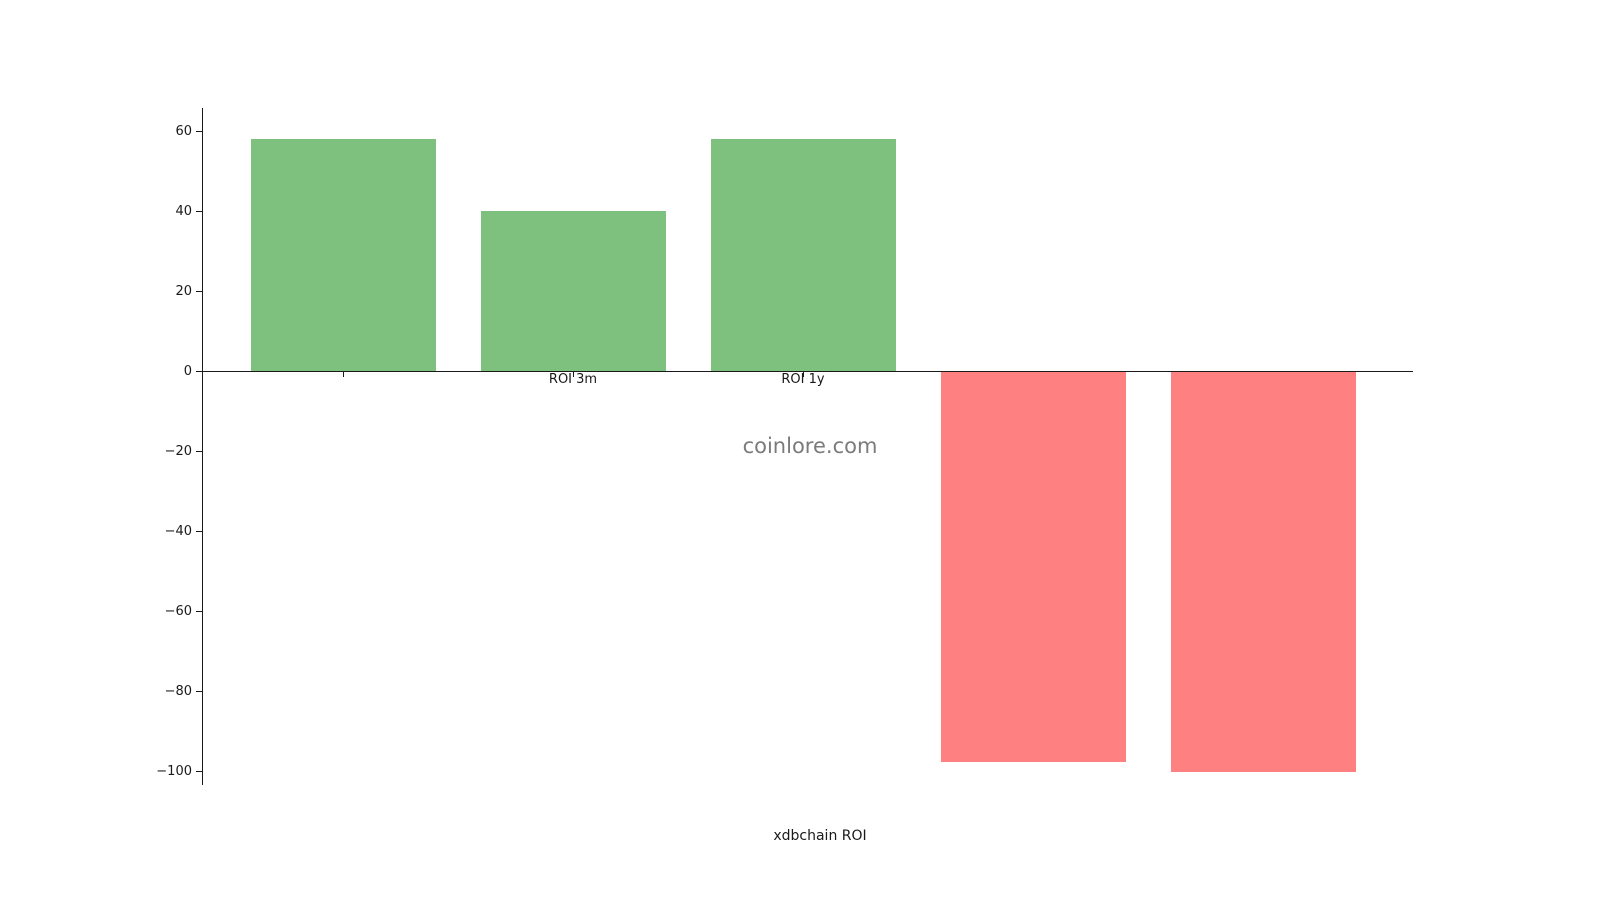  I want to click on y-tick-label: 20, so click(183, 291).